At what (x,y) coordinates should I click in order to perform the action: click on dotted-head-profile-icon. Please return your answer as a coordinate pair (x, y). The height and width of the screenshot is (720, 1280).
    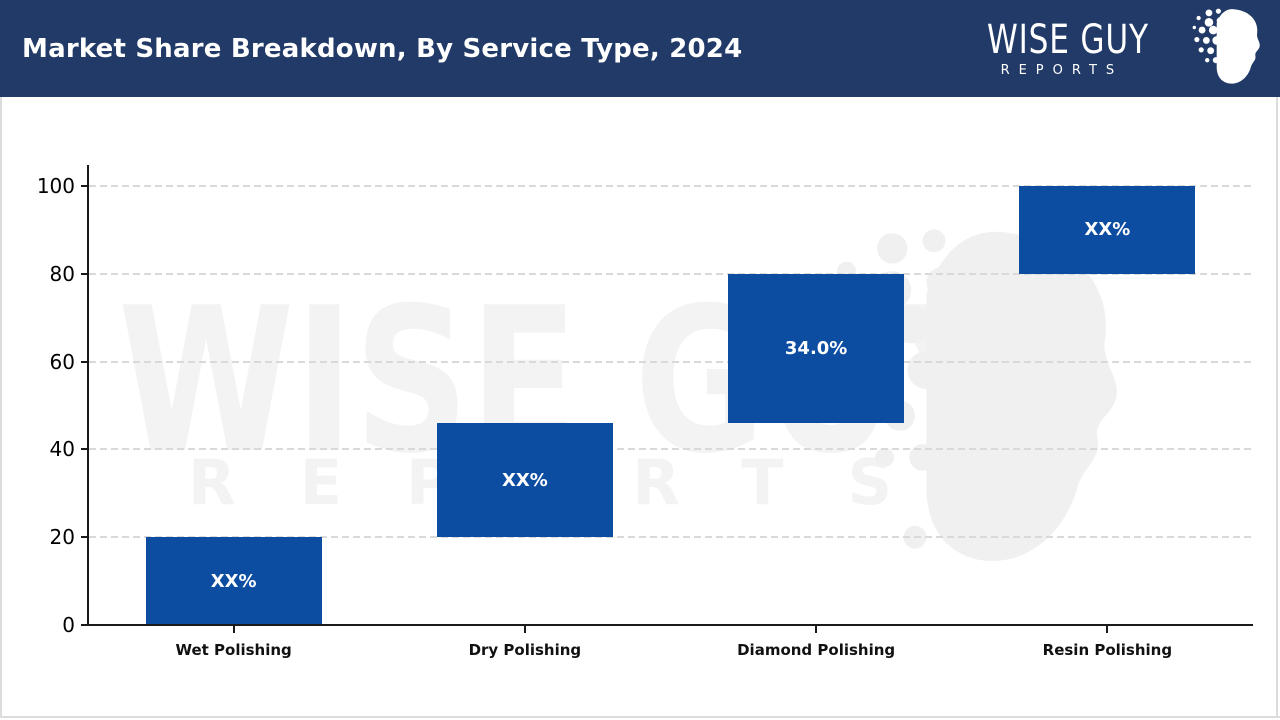
    Looking at the image, I should click on (1226, 46).